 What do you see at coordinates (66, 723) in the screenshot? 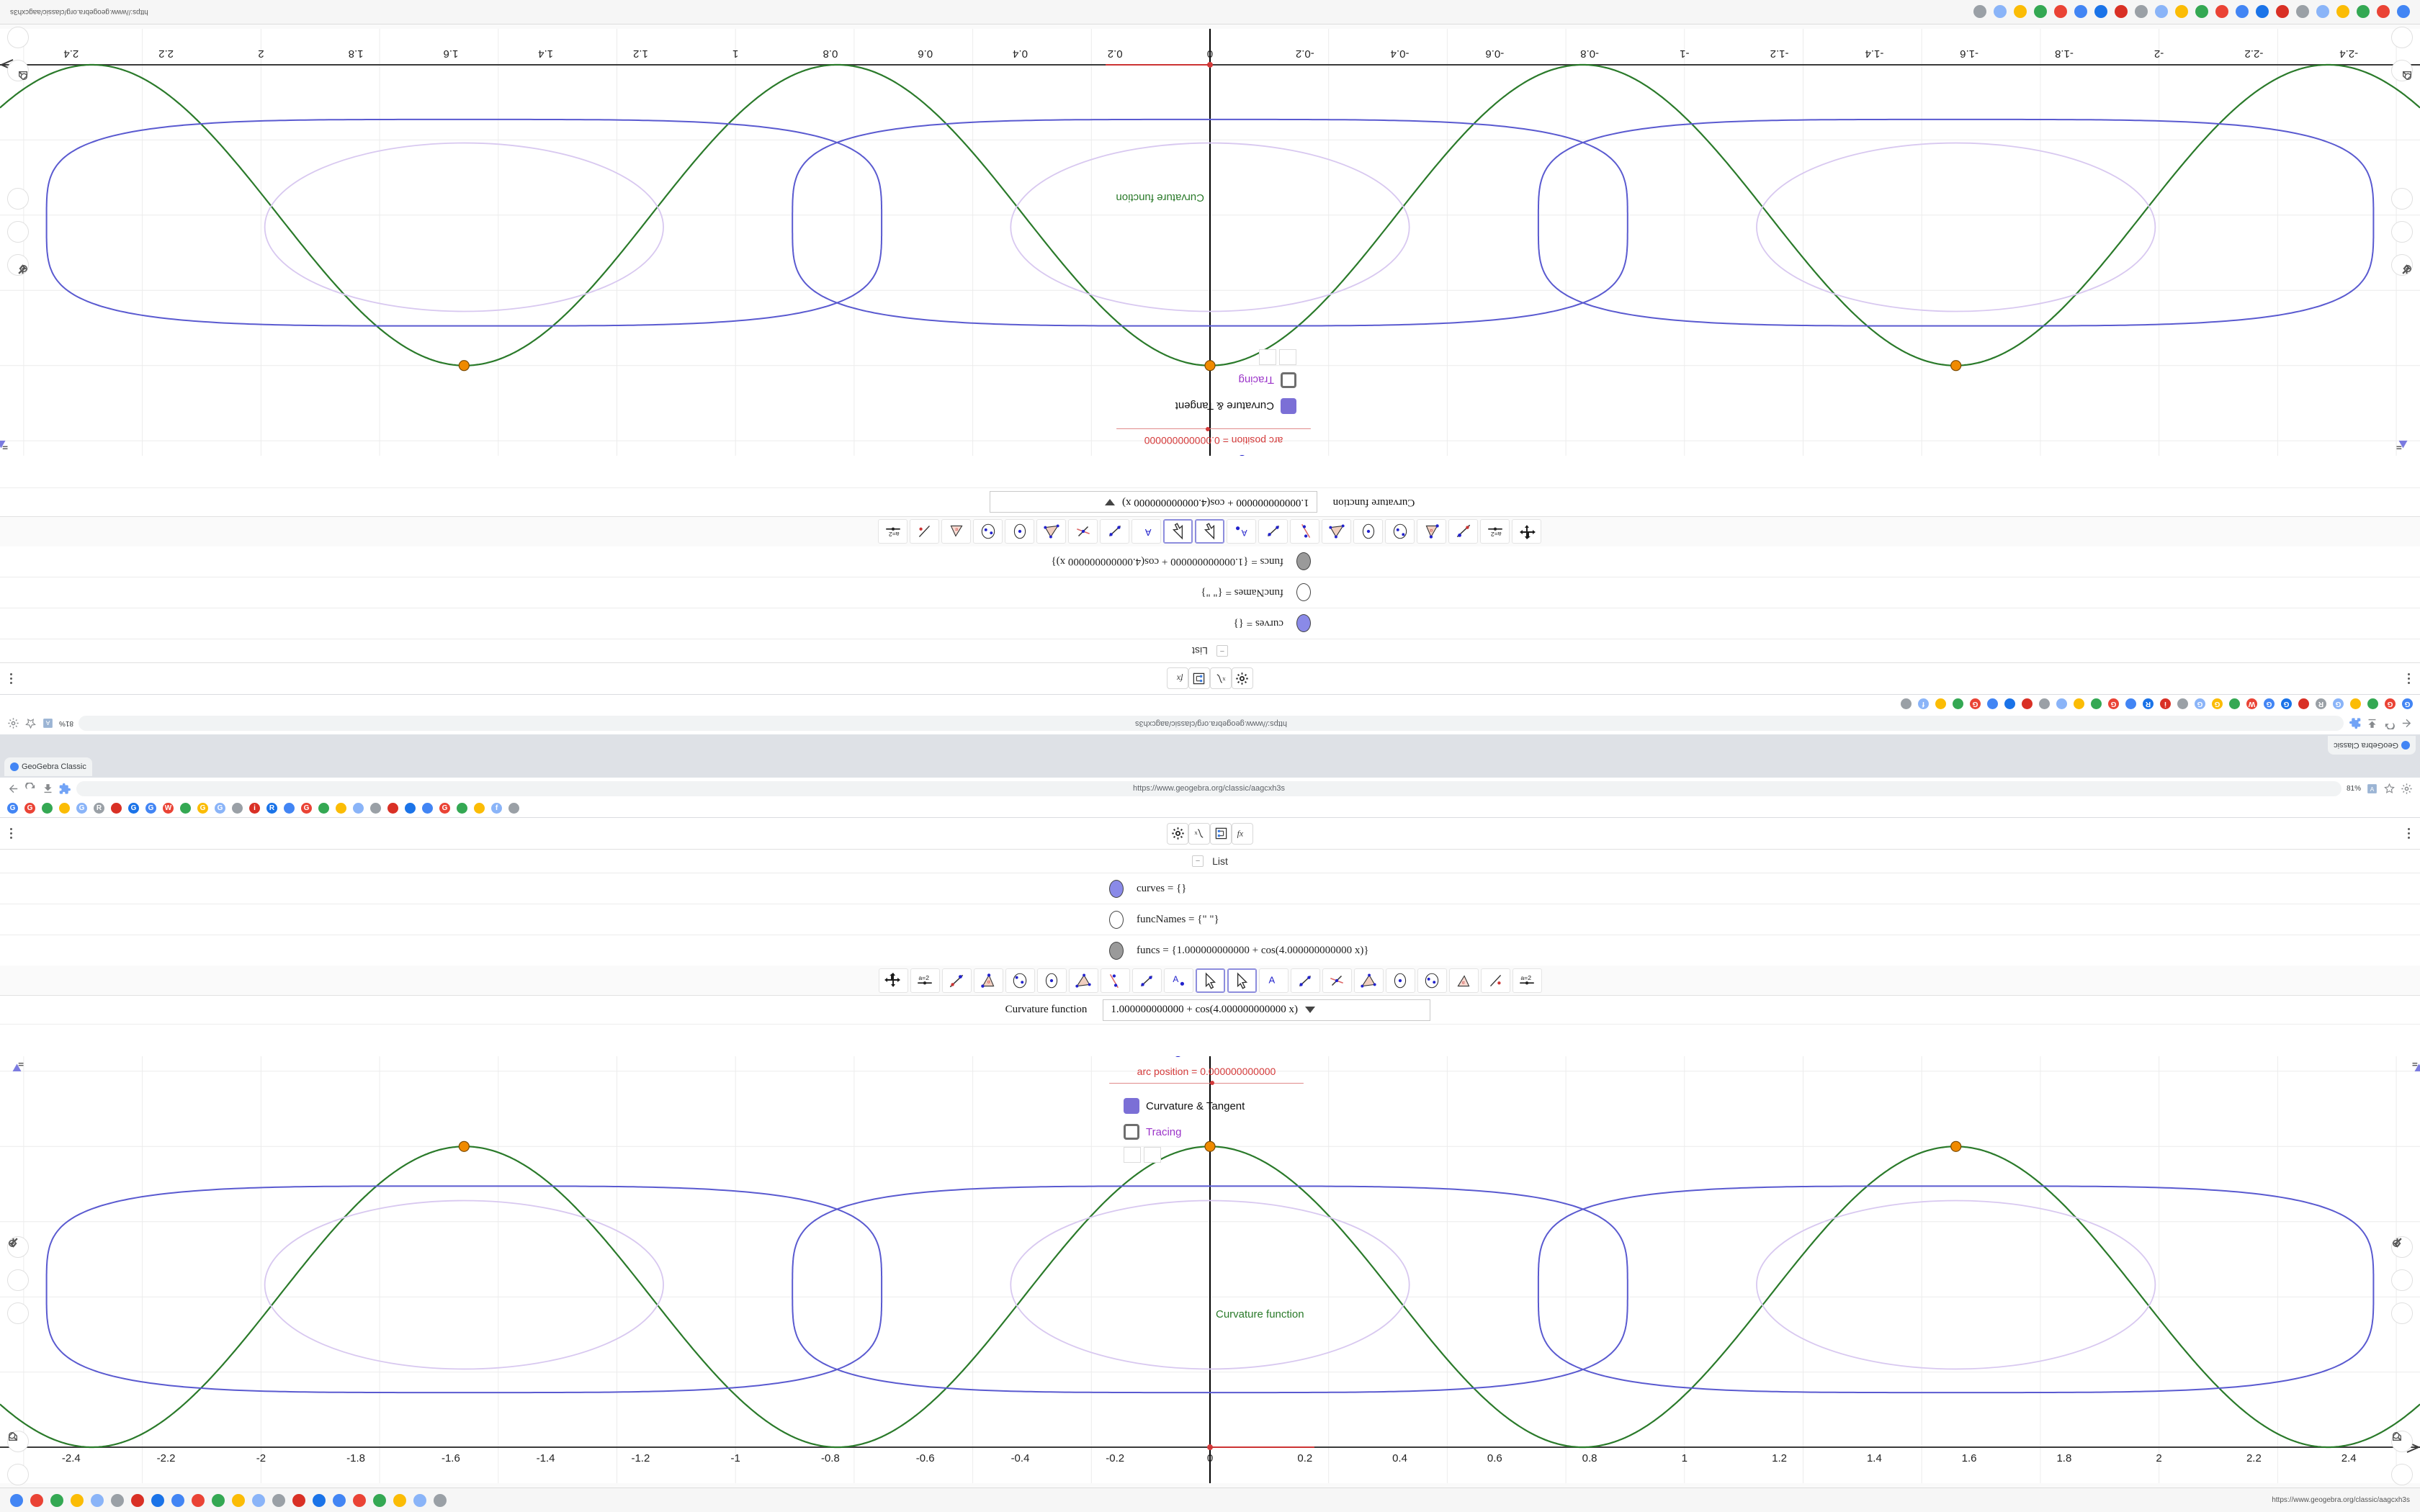
I see `zoom-badge: 81%` at bounding box center [66, 723].